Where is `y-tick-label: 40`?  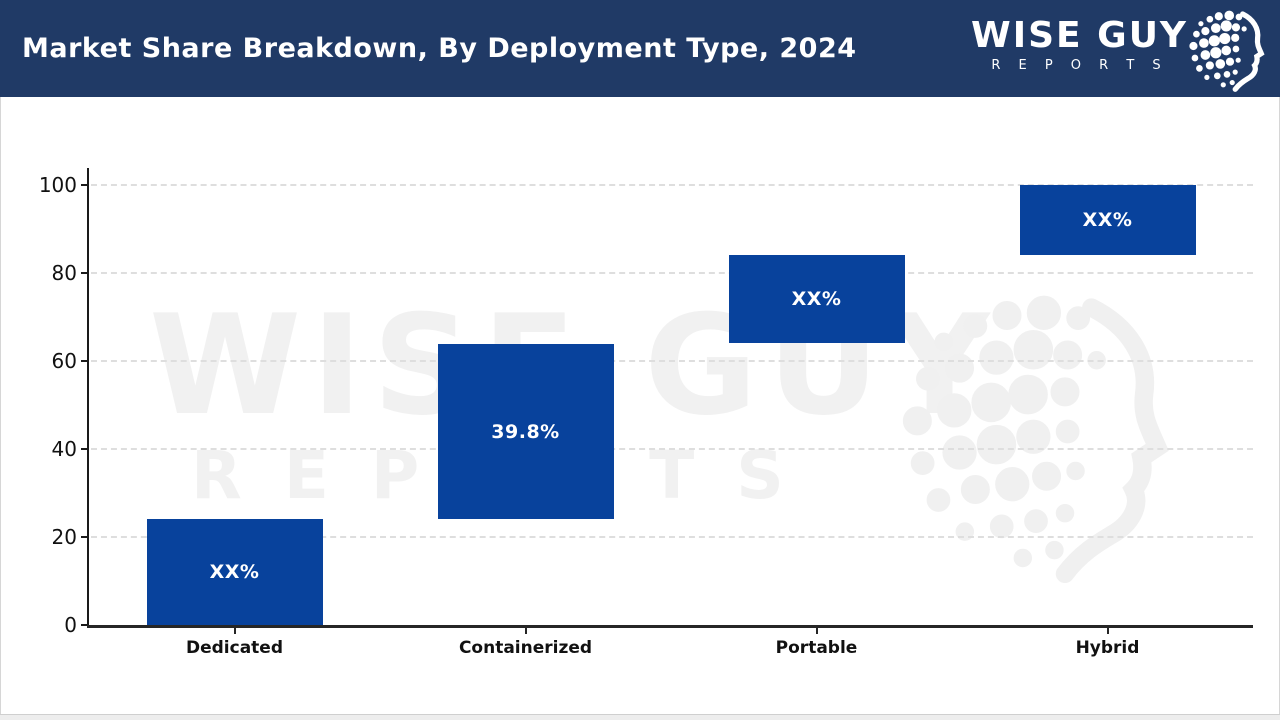 y-tick-label: 40 is located at coordinates (64, 449).